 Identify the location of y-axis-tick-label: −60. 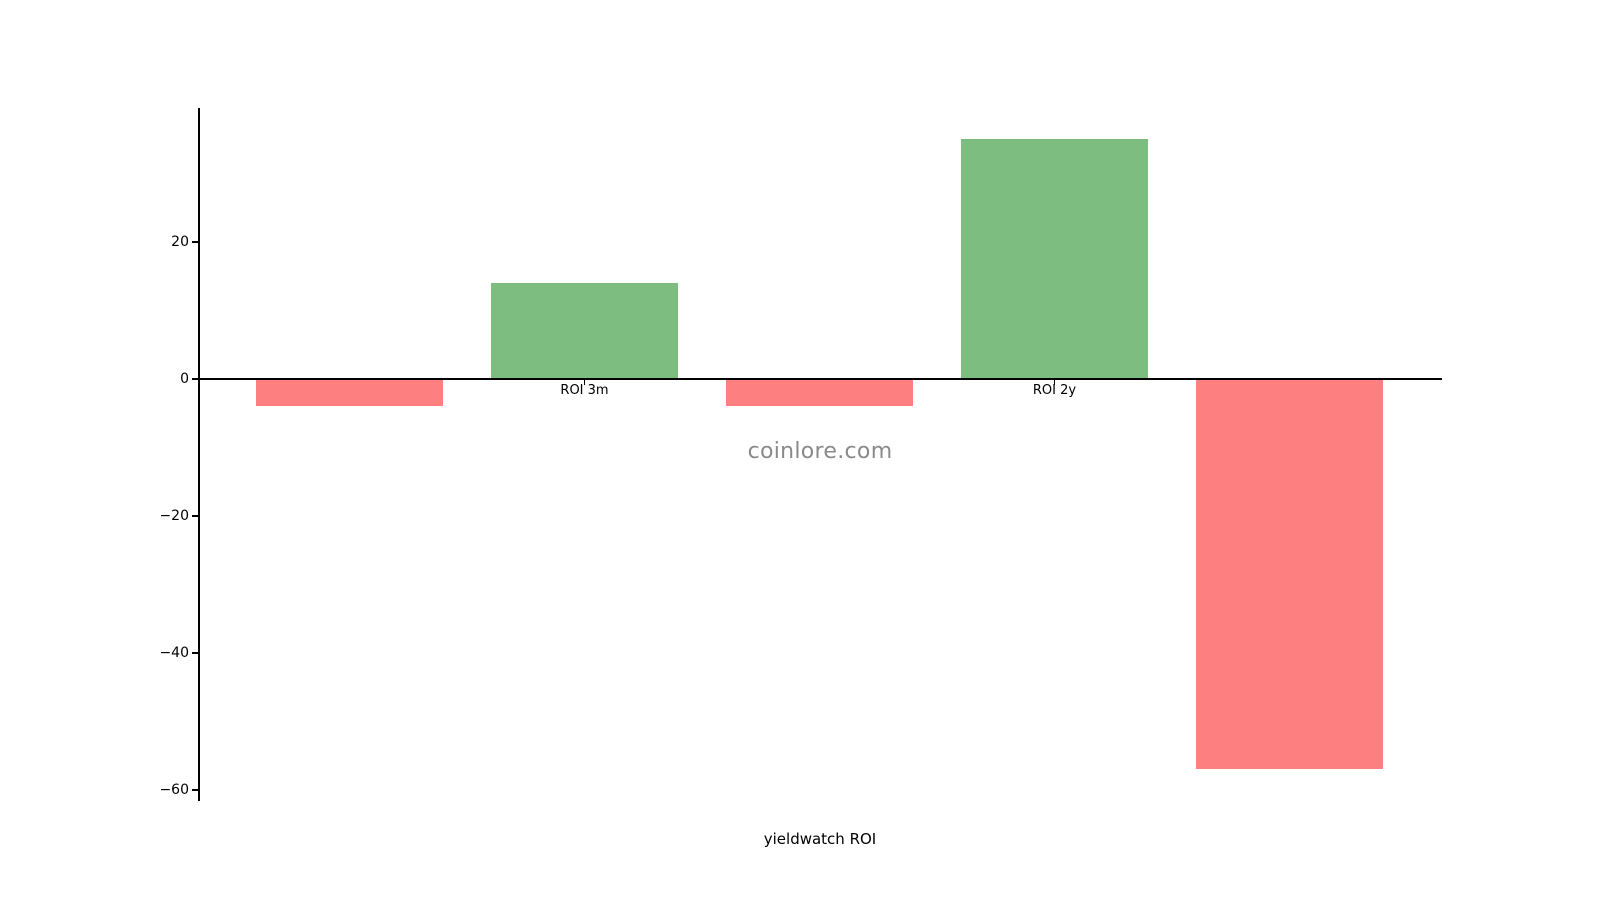
(174, 790).